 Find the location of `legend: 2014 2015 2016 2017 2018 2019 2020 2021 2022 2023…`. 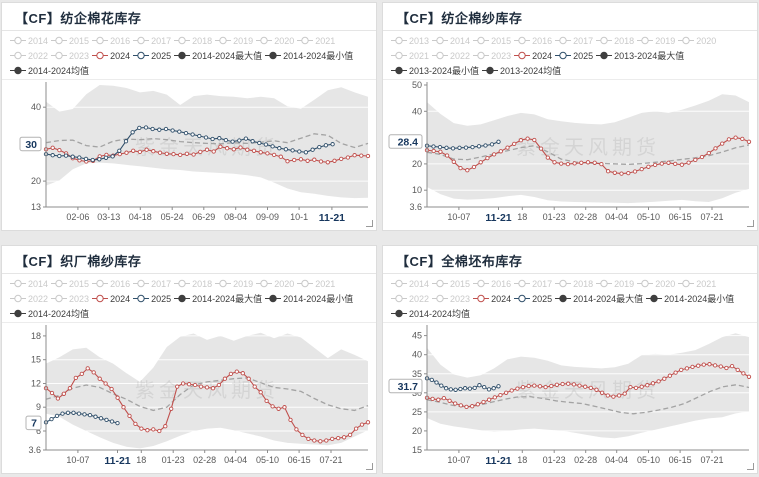

legend: 2014 2015 2016 2017 2018 2019 2020 2021 2022 2023… is located at coordinates (570, 298).